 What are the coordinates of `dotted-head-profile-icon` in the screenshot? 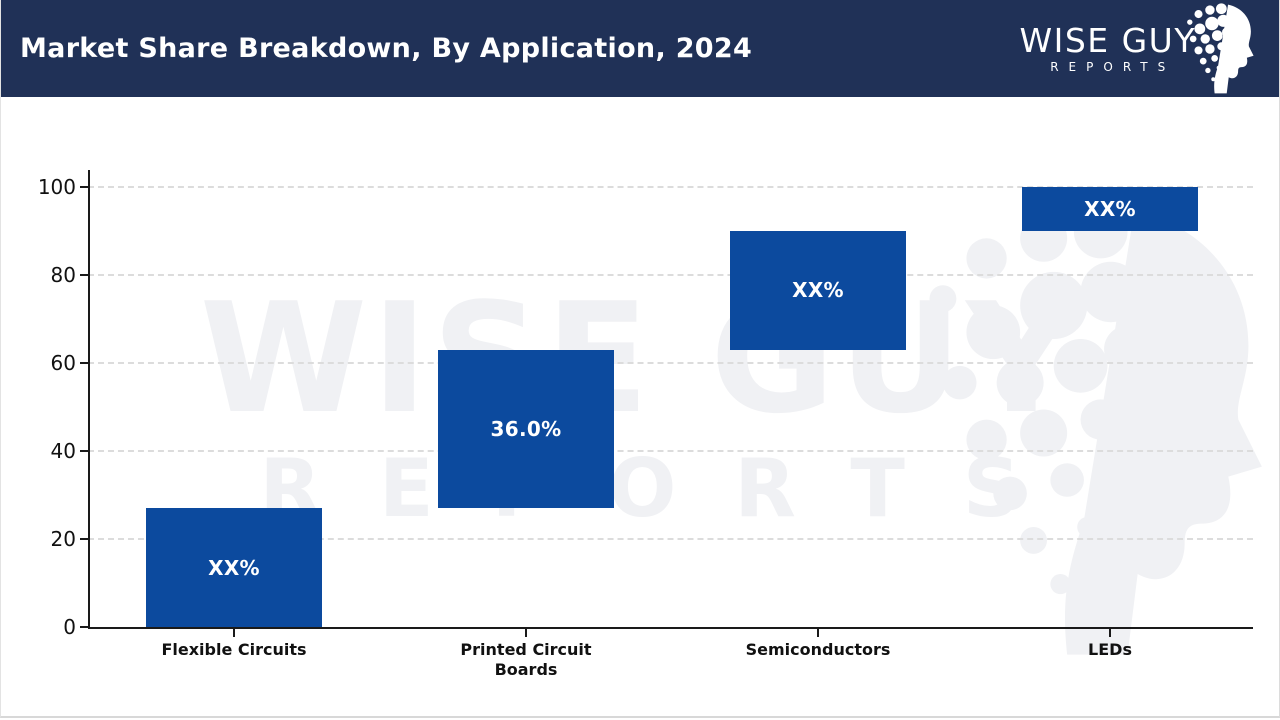 It's located at (1220, 49).